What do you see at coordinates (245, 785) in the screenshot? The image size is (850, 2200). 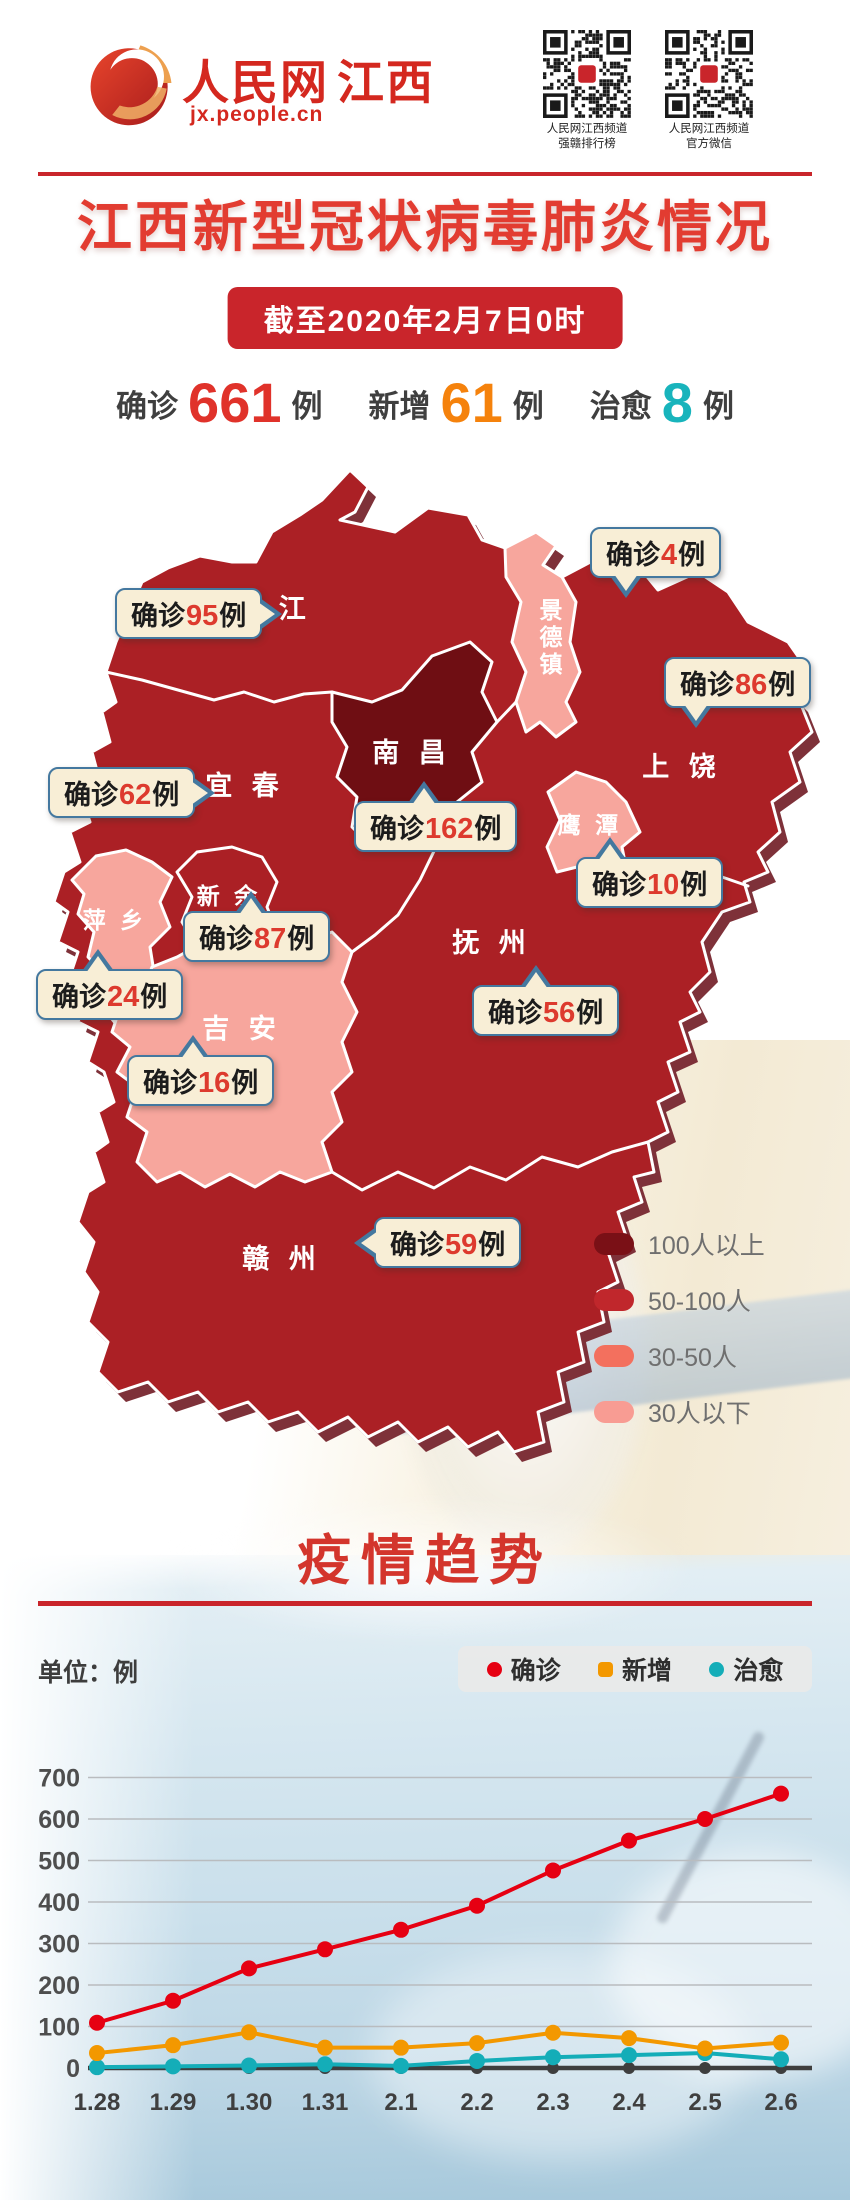 I see `region-label-yichun: 宜 春` at bounding box center [245, 785].